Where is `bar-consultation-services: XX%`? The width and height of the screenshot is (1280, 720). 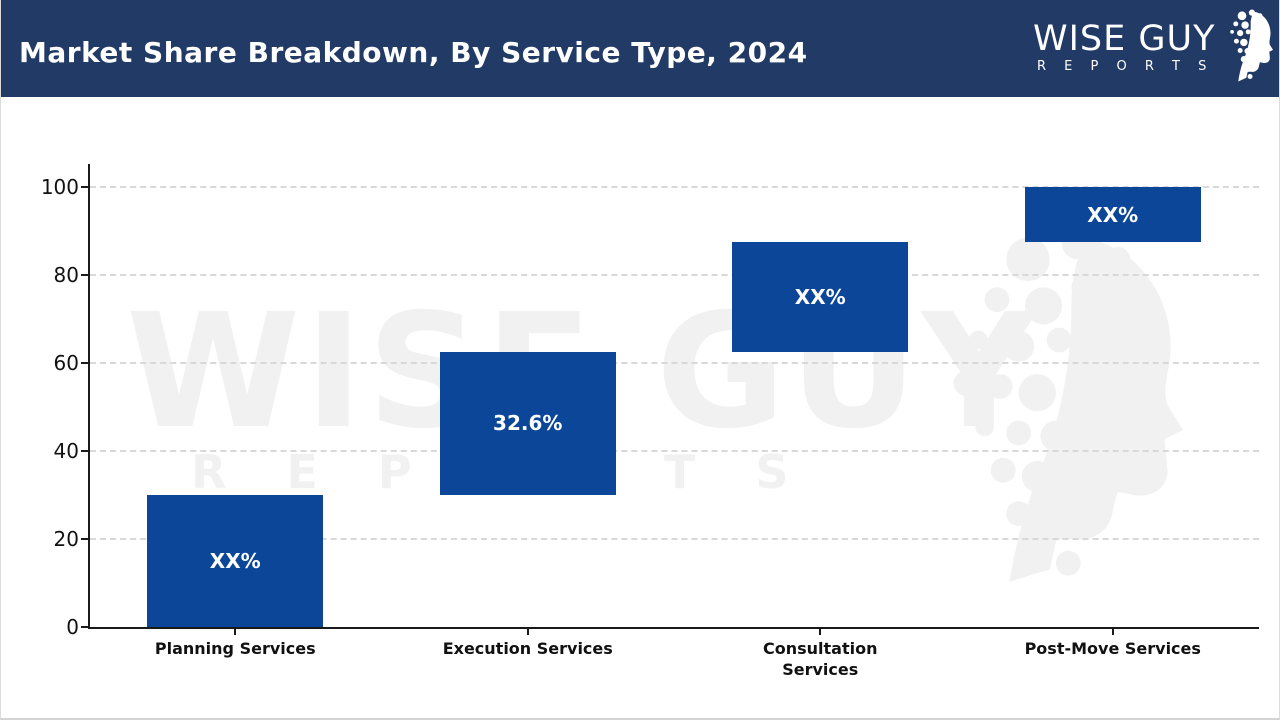 bar-consultation-services: XX% is located at coordinates (820, 297).